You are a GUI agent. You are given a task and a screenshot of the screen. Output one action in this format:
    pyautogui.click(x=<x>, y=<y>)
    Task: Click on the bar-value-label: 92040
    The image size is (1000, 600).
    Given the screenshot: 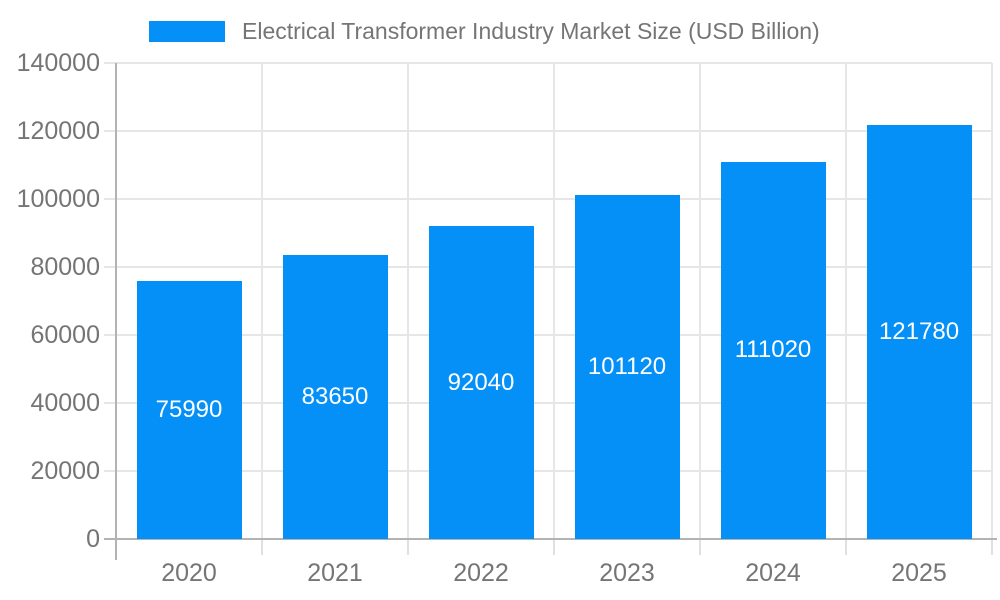 What is the action you would take?
    pyautogui.click(x=481, y=382)
    